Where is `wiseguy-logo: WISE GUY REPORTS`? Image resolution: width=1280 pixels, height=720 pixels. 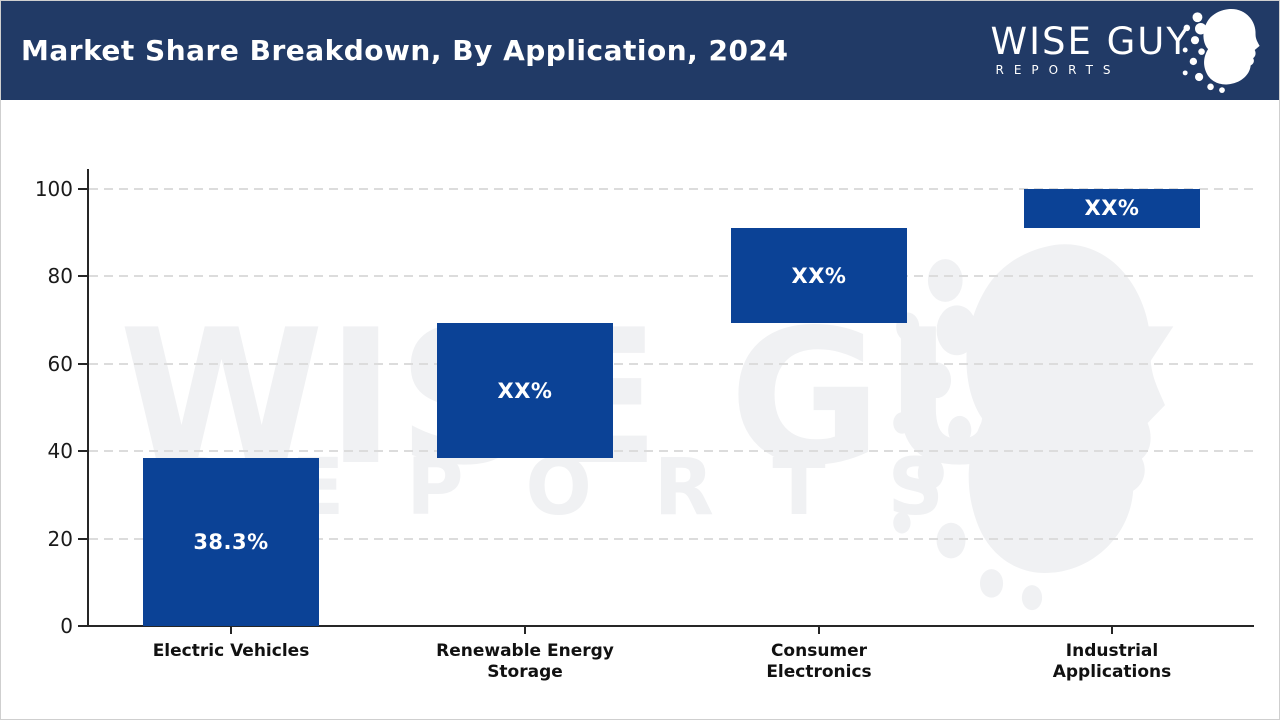
wiseguy-logo: WISE GUY REPORTS is located at coordinates (1129, 50).